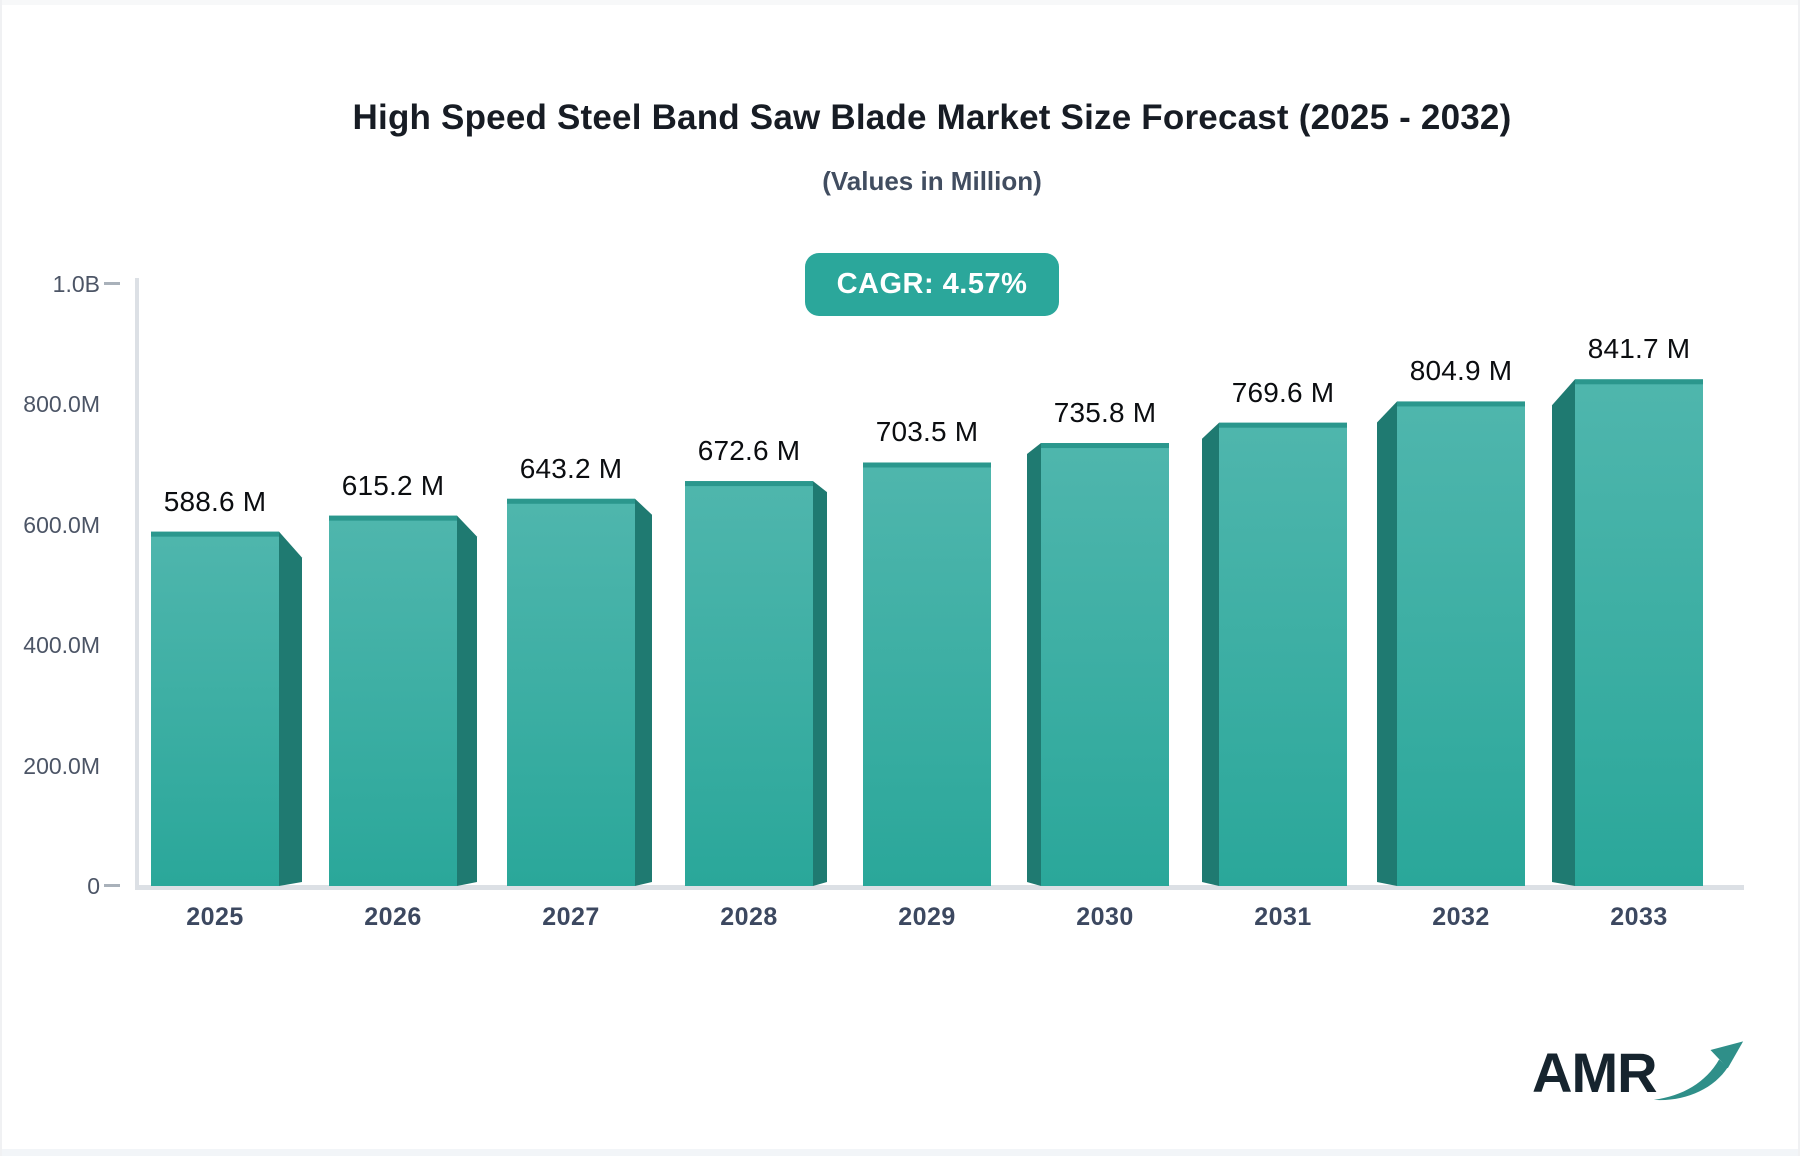  What do you see at coordinates (393, 485) in the screenshot?
I see `bar-value-label: 615.2 M` at bounding box center [393, 485].